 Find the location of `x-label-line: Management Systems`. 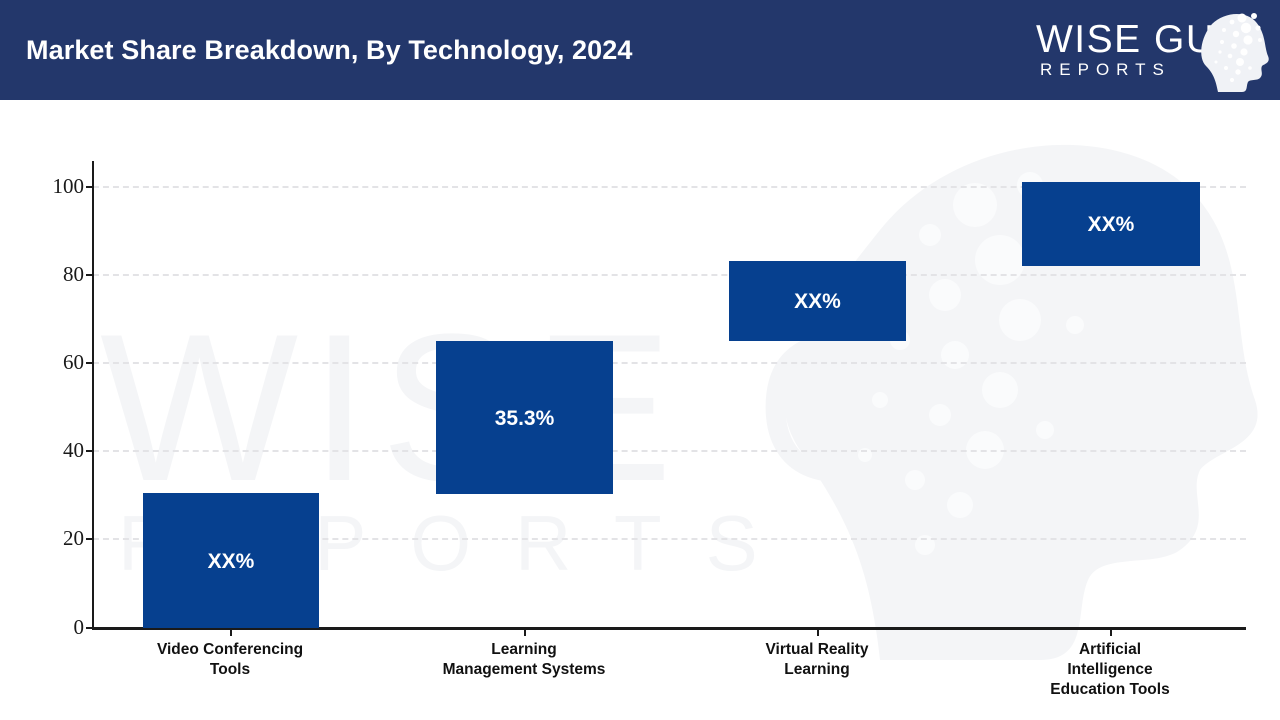

x-label-line: Management Systems is located at coordinates (524, 669).